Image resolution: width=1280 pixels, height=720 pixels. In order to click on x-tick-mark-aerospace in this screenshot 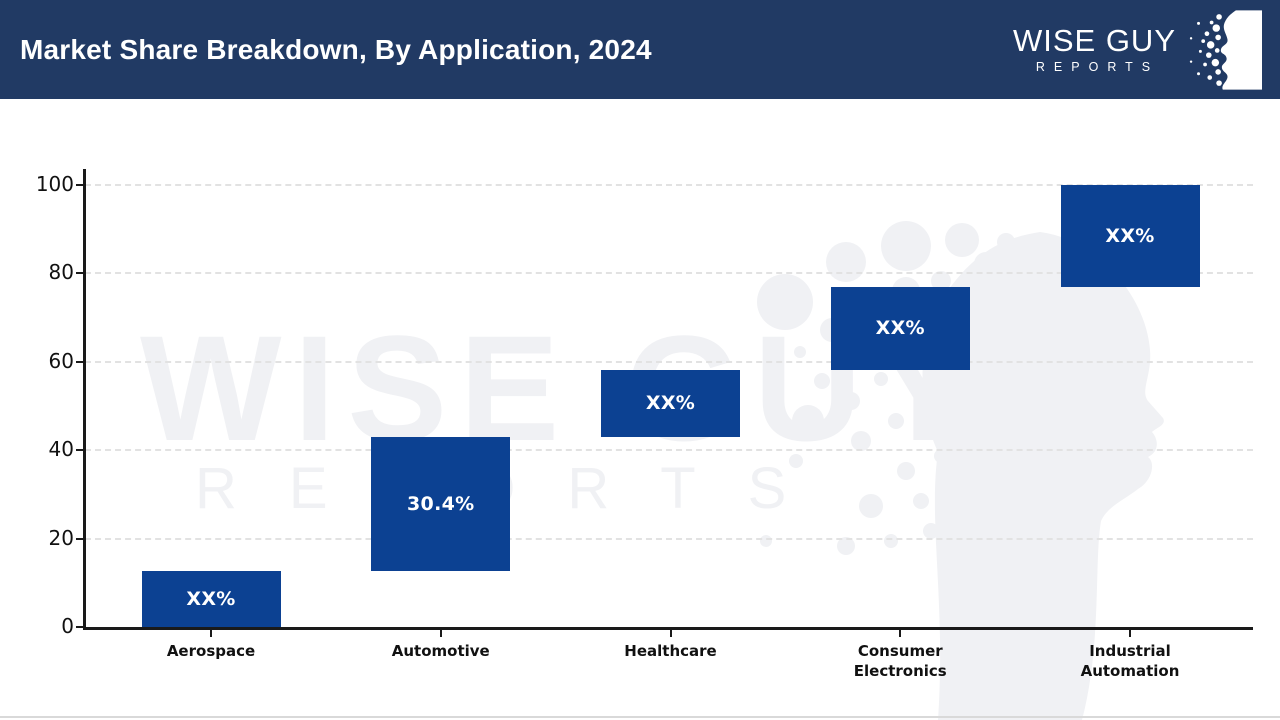, I will do `click(211, 633)`.